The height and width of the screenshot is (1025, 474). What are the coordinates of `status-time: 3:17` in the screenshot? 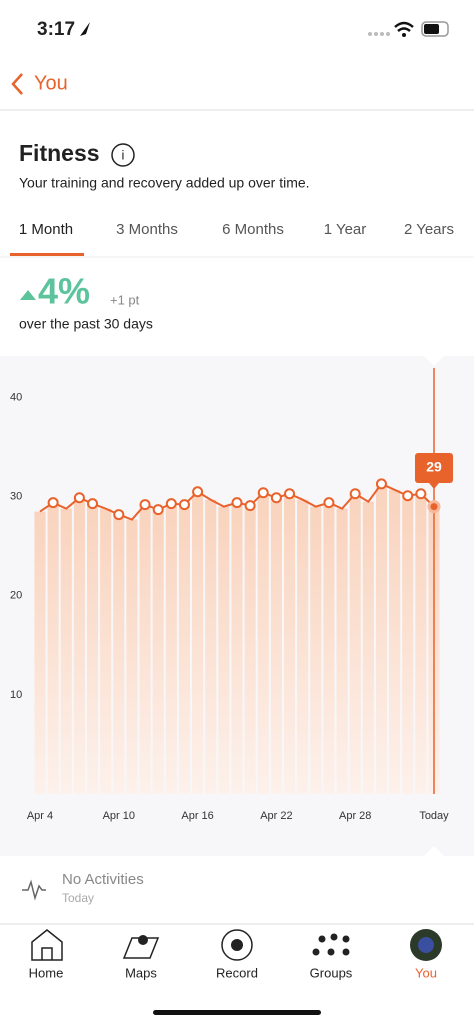 It's located at (56, 29).